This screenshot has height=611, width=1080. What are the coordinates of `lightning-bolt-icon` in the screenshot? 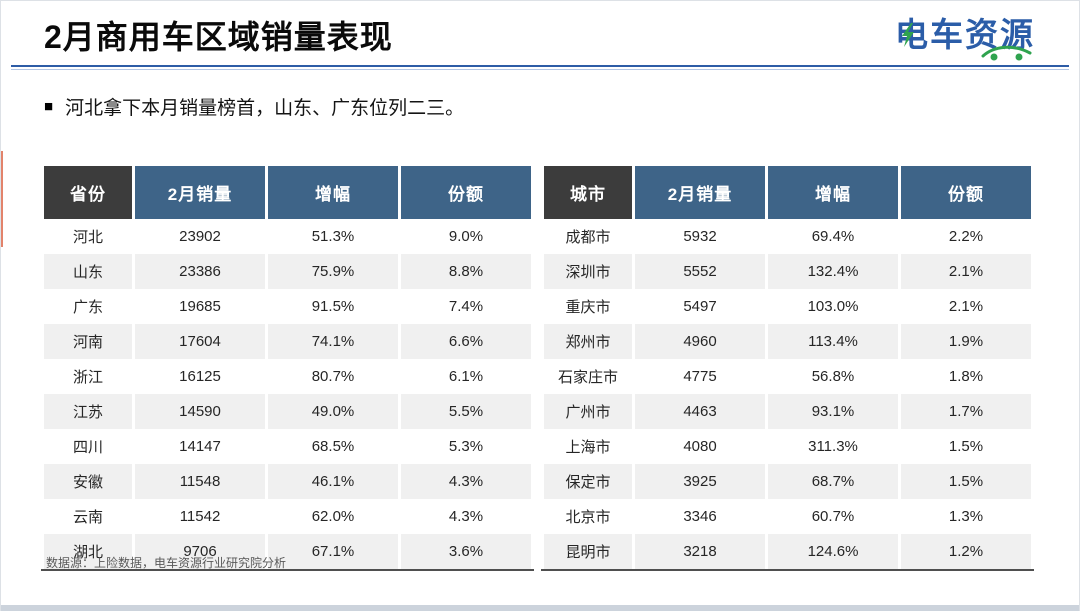 It's located at (908, 35).